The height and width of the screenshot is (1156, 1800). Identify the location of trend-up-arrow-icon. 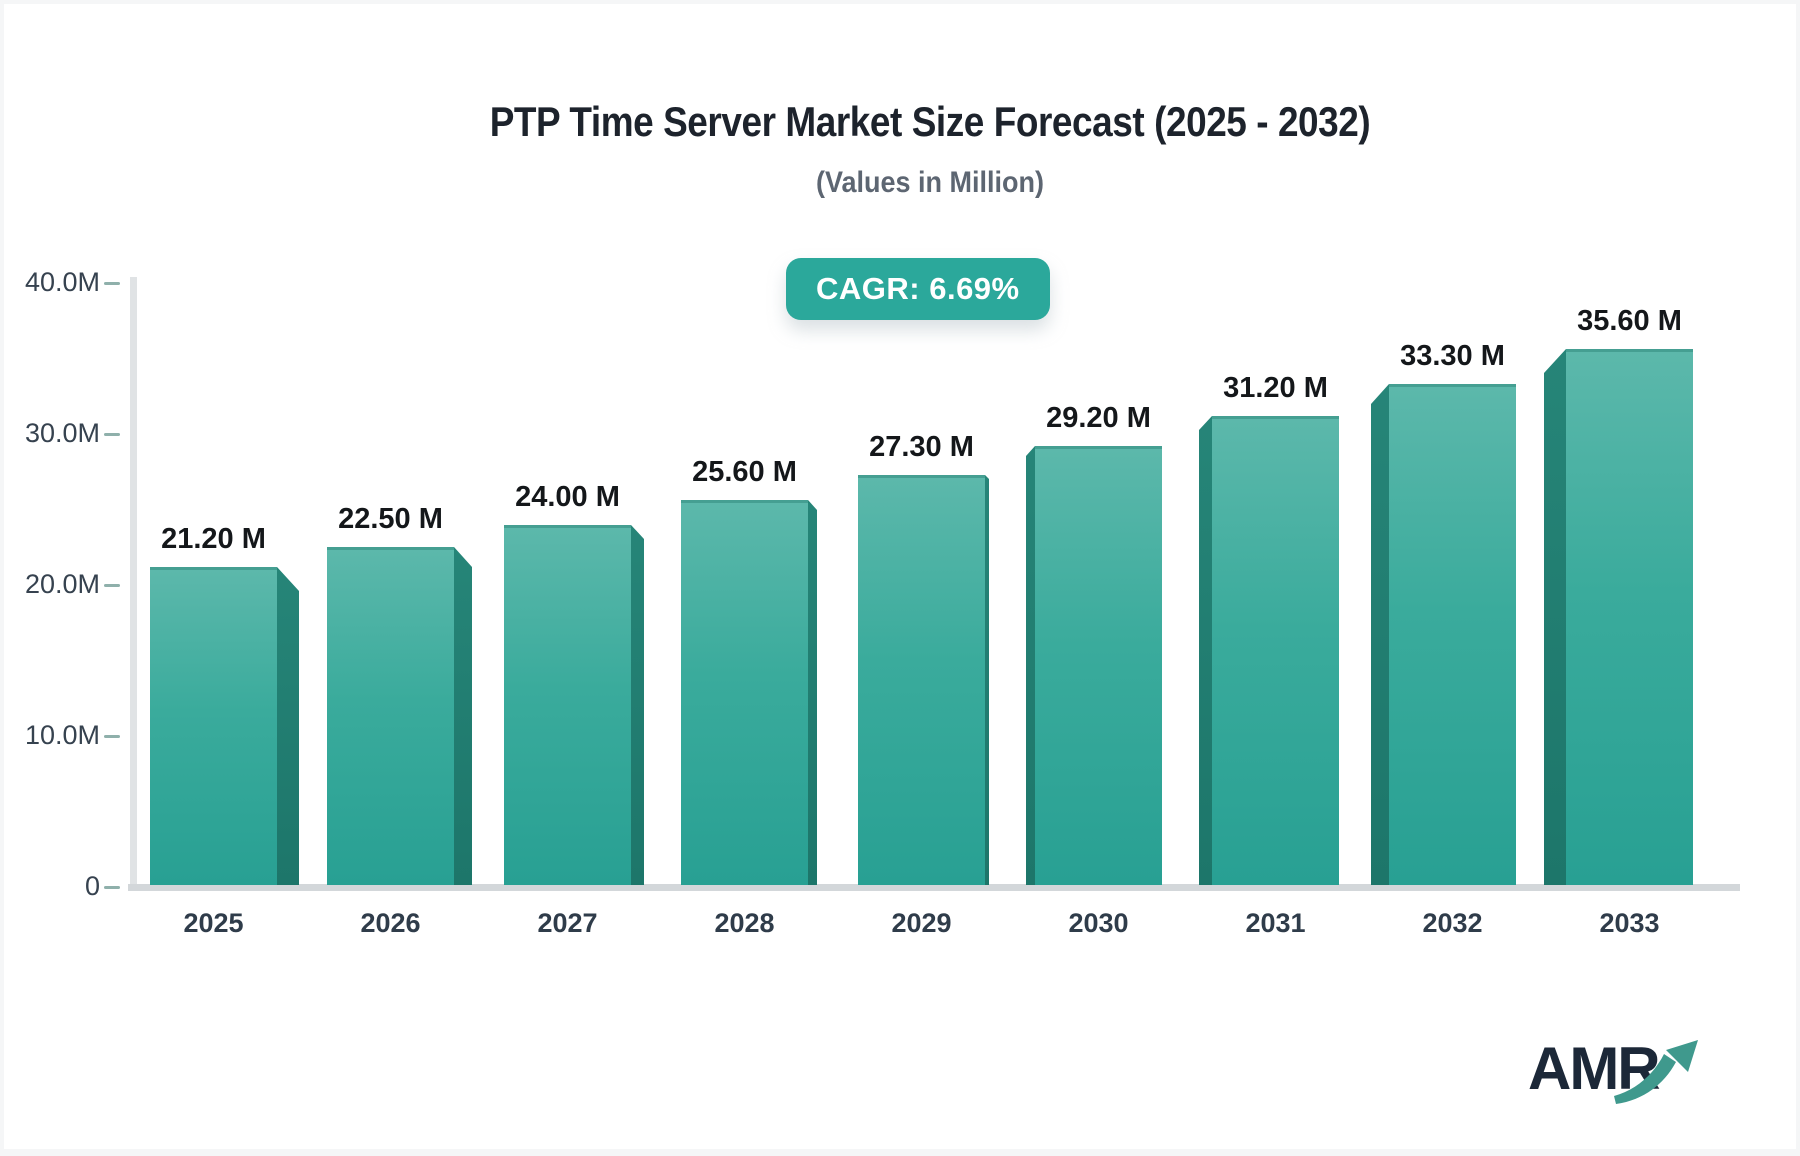
(1656, 1072).